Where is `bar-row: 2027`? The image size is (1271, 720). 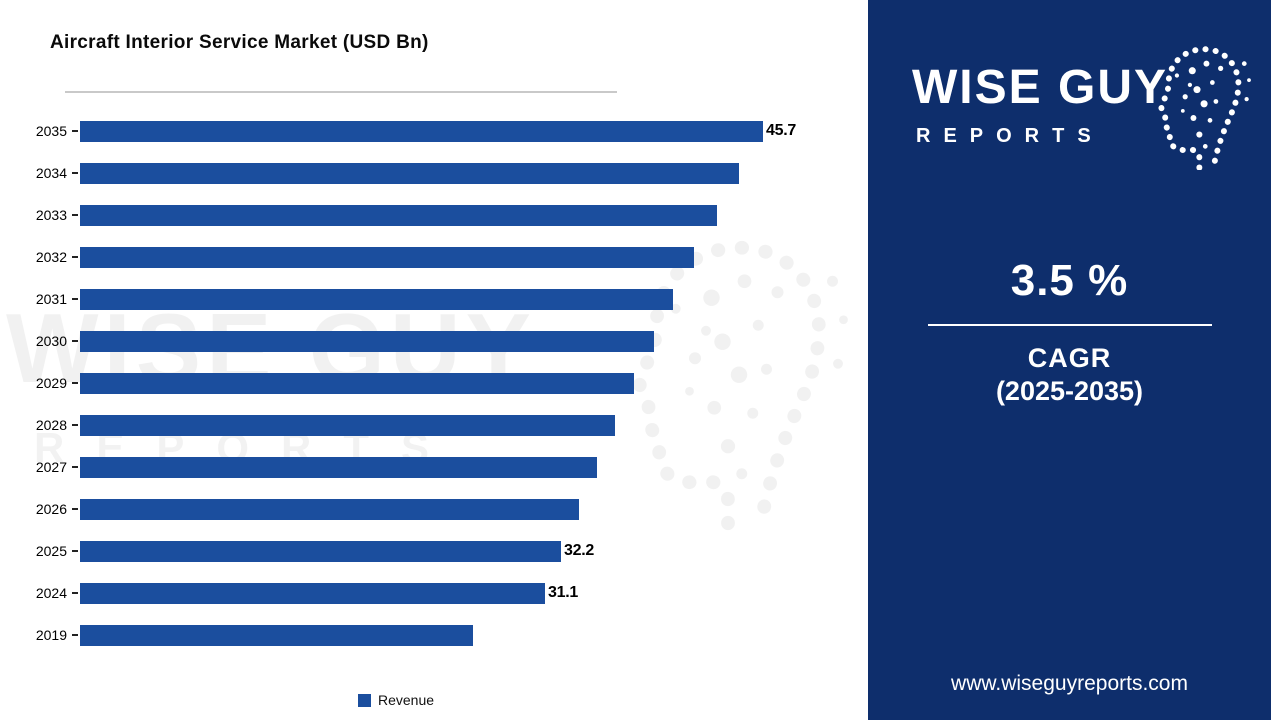 bar-row: 2027 is located at coordinates (430, 467).